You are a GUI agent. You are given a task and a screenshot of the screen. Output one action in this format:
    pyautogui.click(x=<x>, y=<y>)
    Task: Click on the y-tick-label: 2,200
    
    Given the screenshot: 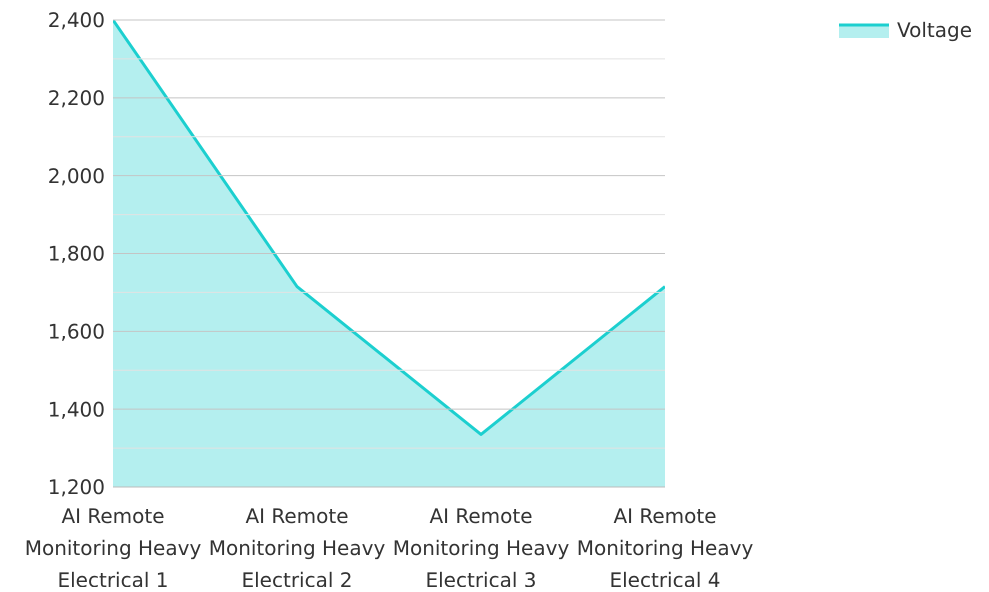 What is the action you would take?
    pyautogui.click(x=76, y=98)
    